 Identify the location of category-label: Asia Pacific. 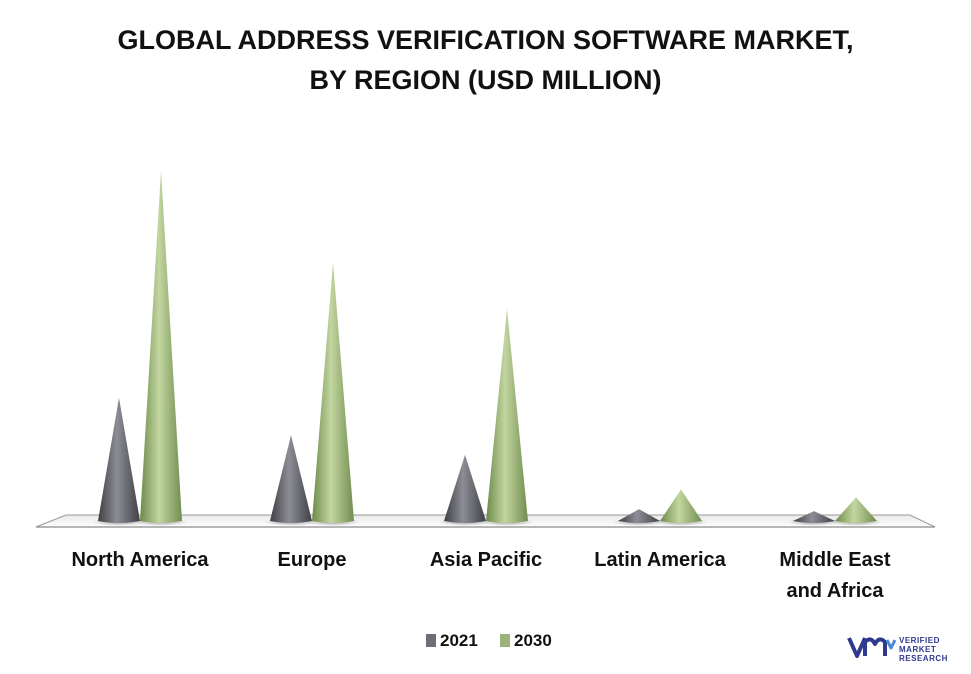
(486, 560).